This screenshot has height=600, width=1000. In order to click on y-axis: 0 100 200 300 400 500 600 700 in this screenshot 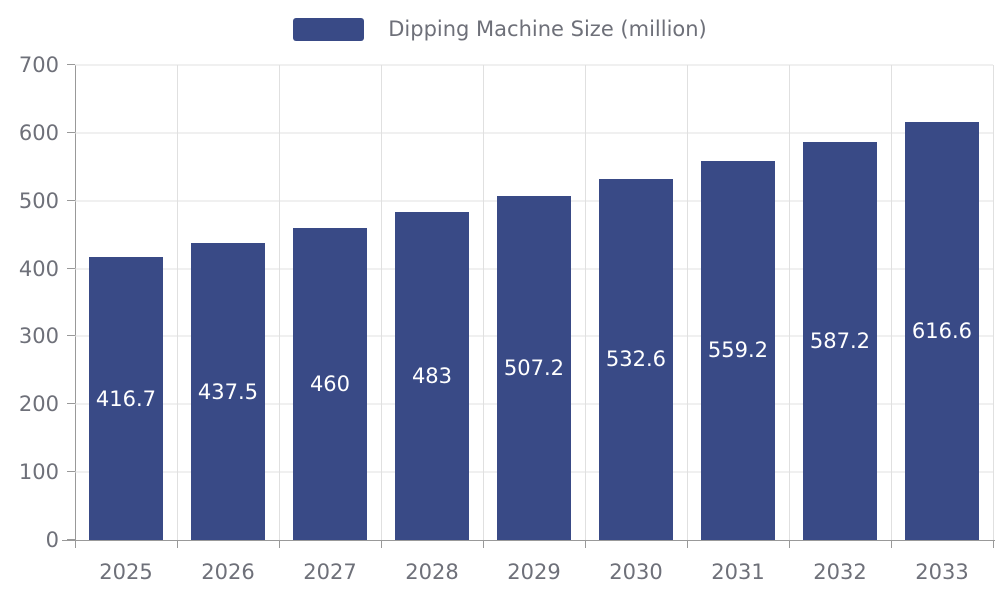, I will do `click(37, 302)`.